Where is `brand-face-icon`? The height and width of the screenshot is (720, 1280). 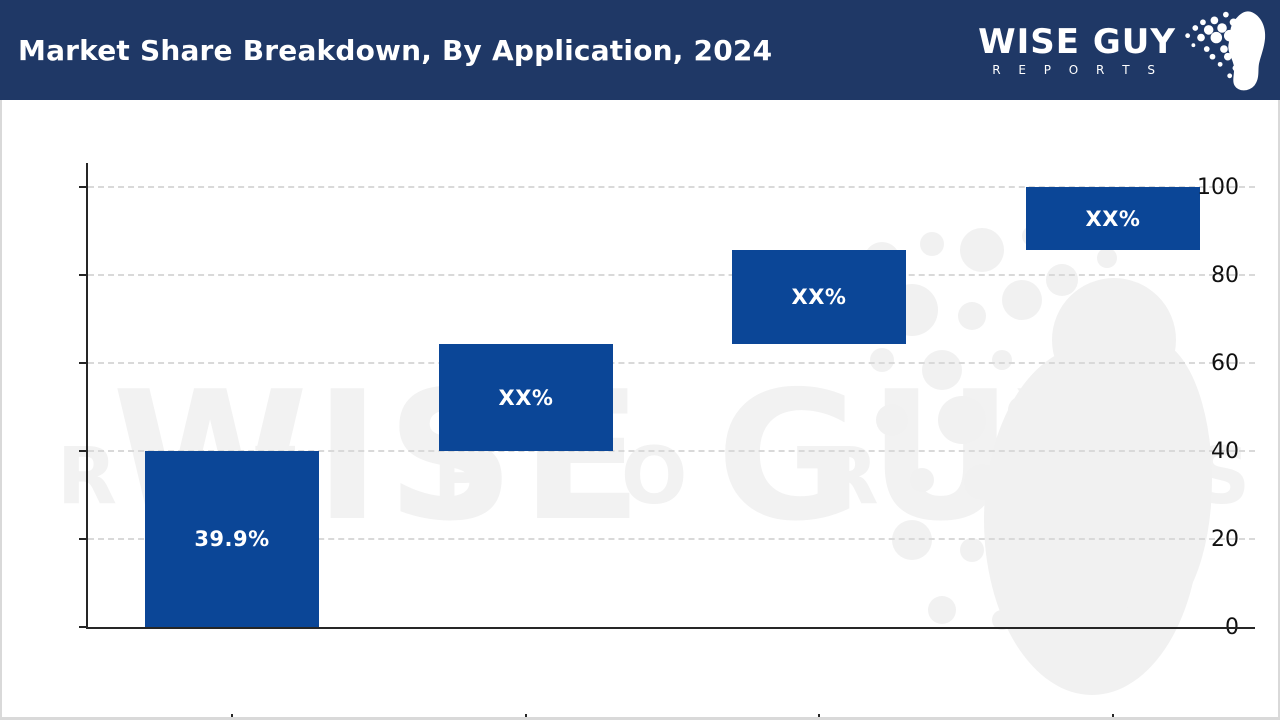 brand-face-icon is located at coordinates (1225, 51).